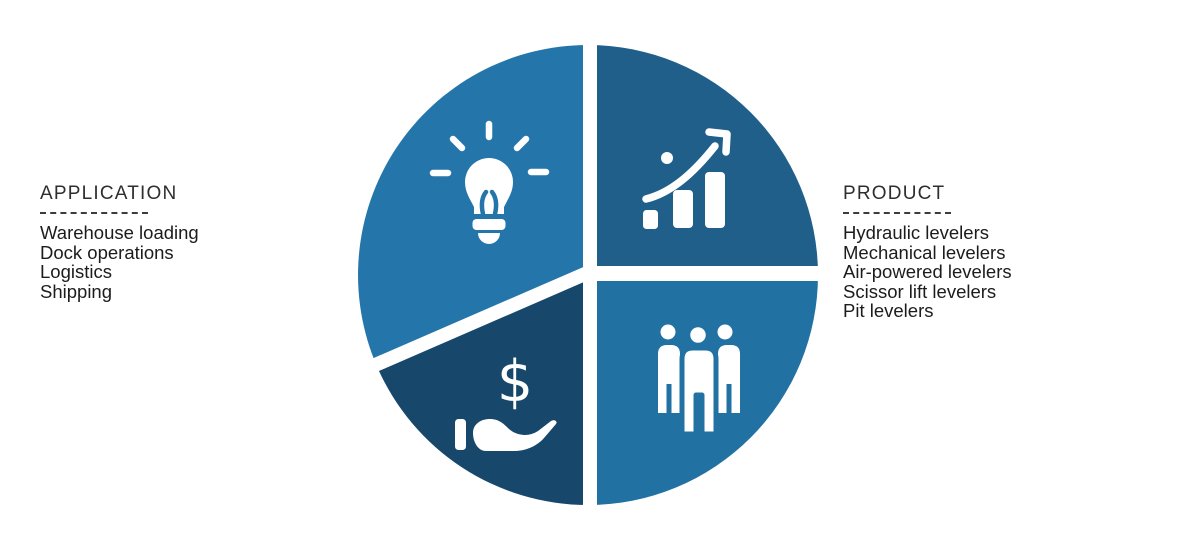  What do you see at coordinates (76, 271) in the screenshot?
I see `list-item: Logistics` at bounding box center [76, 271].